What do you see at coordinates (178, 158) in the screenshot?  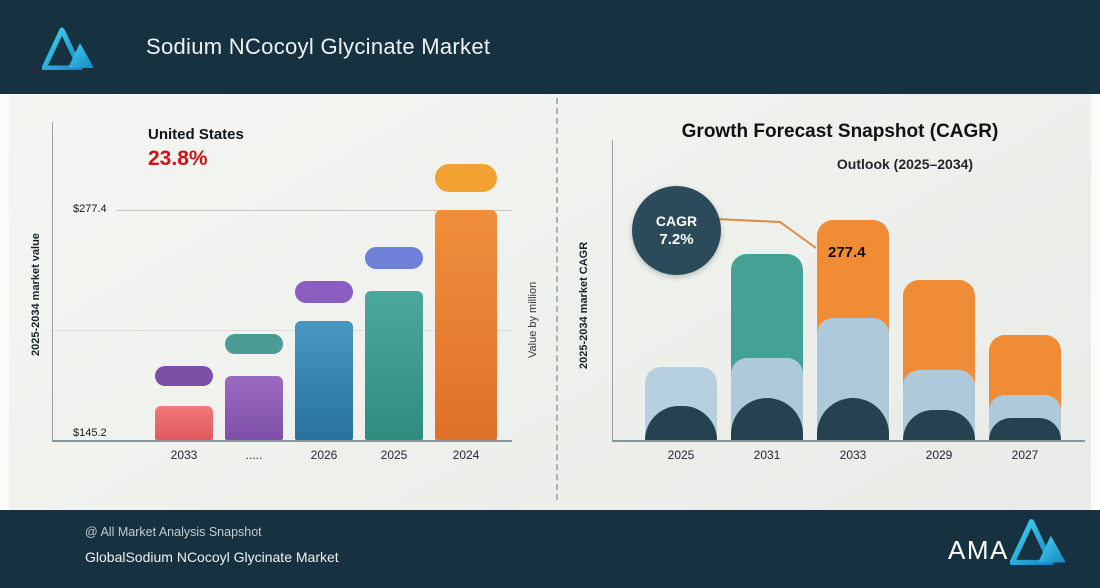 I see `growth-percent: 23.8%` at bounding box center [178, 158].